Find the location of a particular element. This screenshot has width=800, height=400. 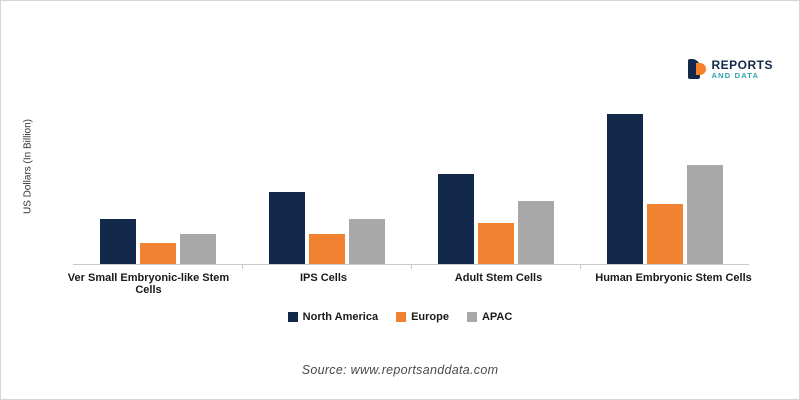

bar-group-adult-stem-cells is located at coordinates (495, 174).